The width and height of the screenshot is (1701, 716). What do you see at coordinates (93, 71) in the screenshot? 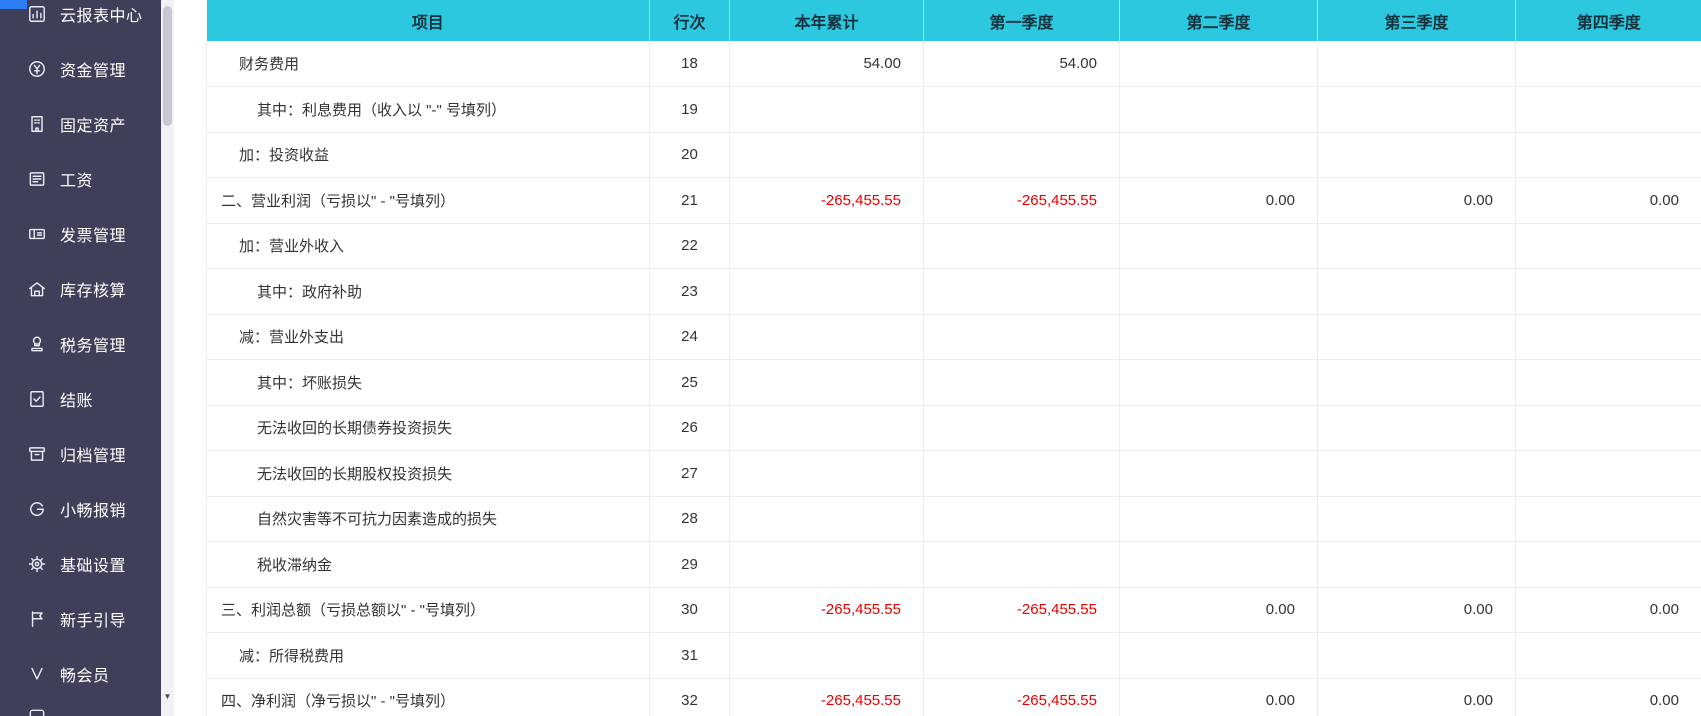
I see `sidebar-item-label: 资金管理` at bounding box center [93, 71].